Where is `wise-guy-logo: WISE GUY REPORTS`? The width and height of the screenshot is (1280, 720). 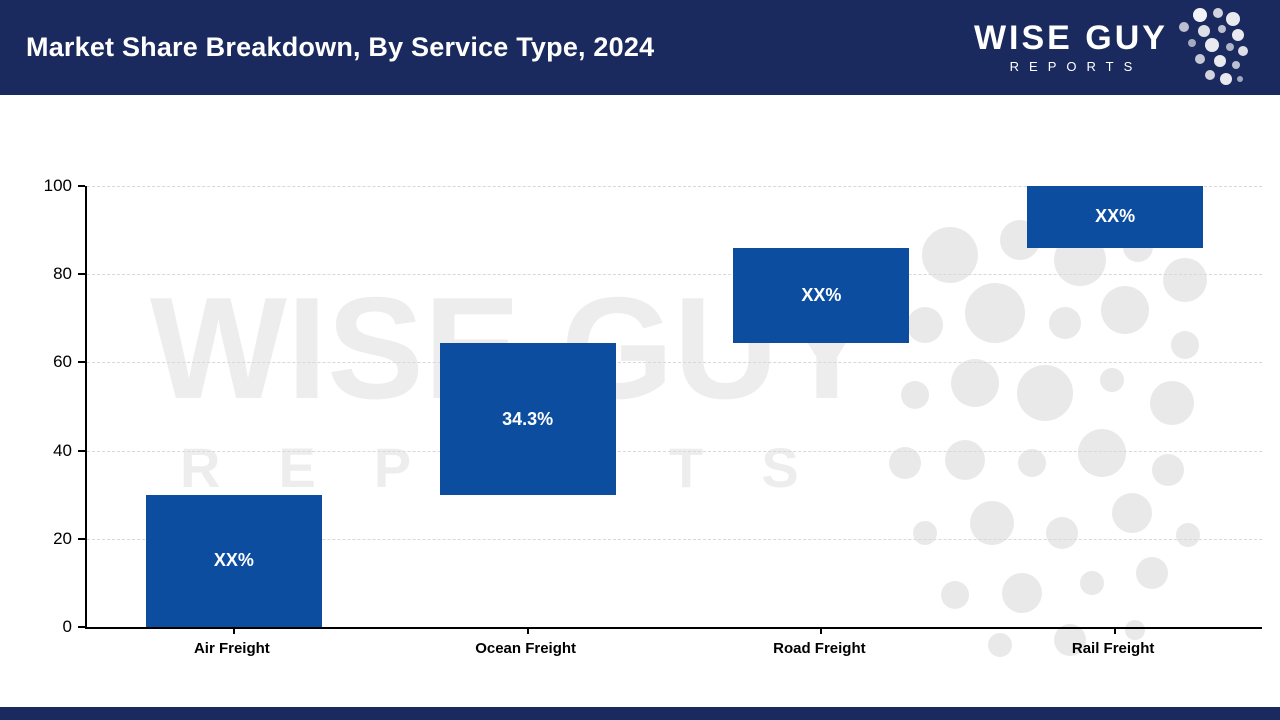
wise-guy-logo: WISE GUY REPORTS is located at coordinates (1114, 48).